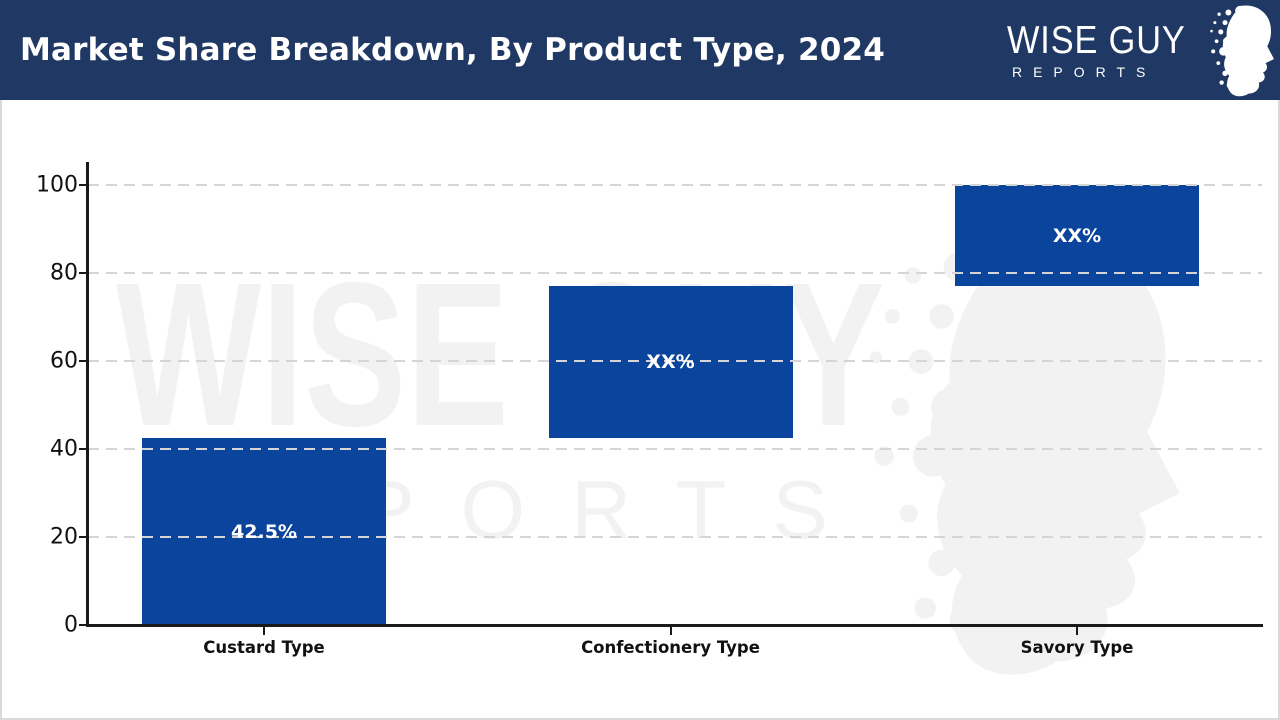 Image resolution: width=1280 pixels, height=720 pixels. What do you see at coordinates (64, 449) in the screenshot?
I see `y-tick-label: 40` at bounding box center [64, 449].